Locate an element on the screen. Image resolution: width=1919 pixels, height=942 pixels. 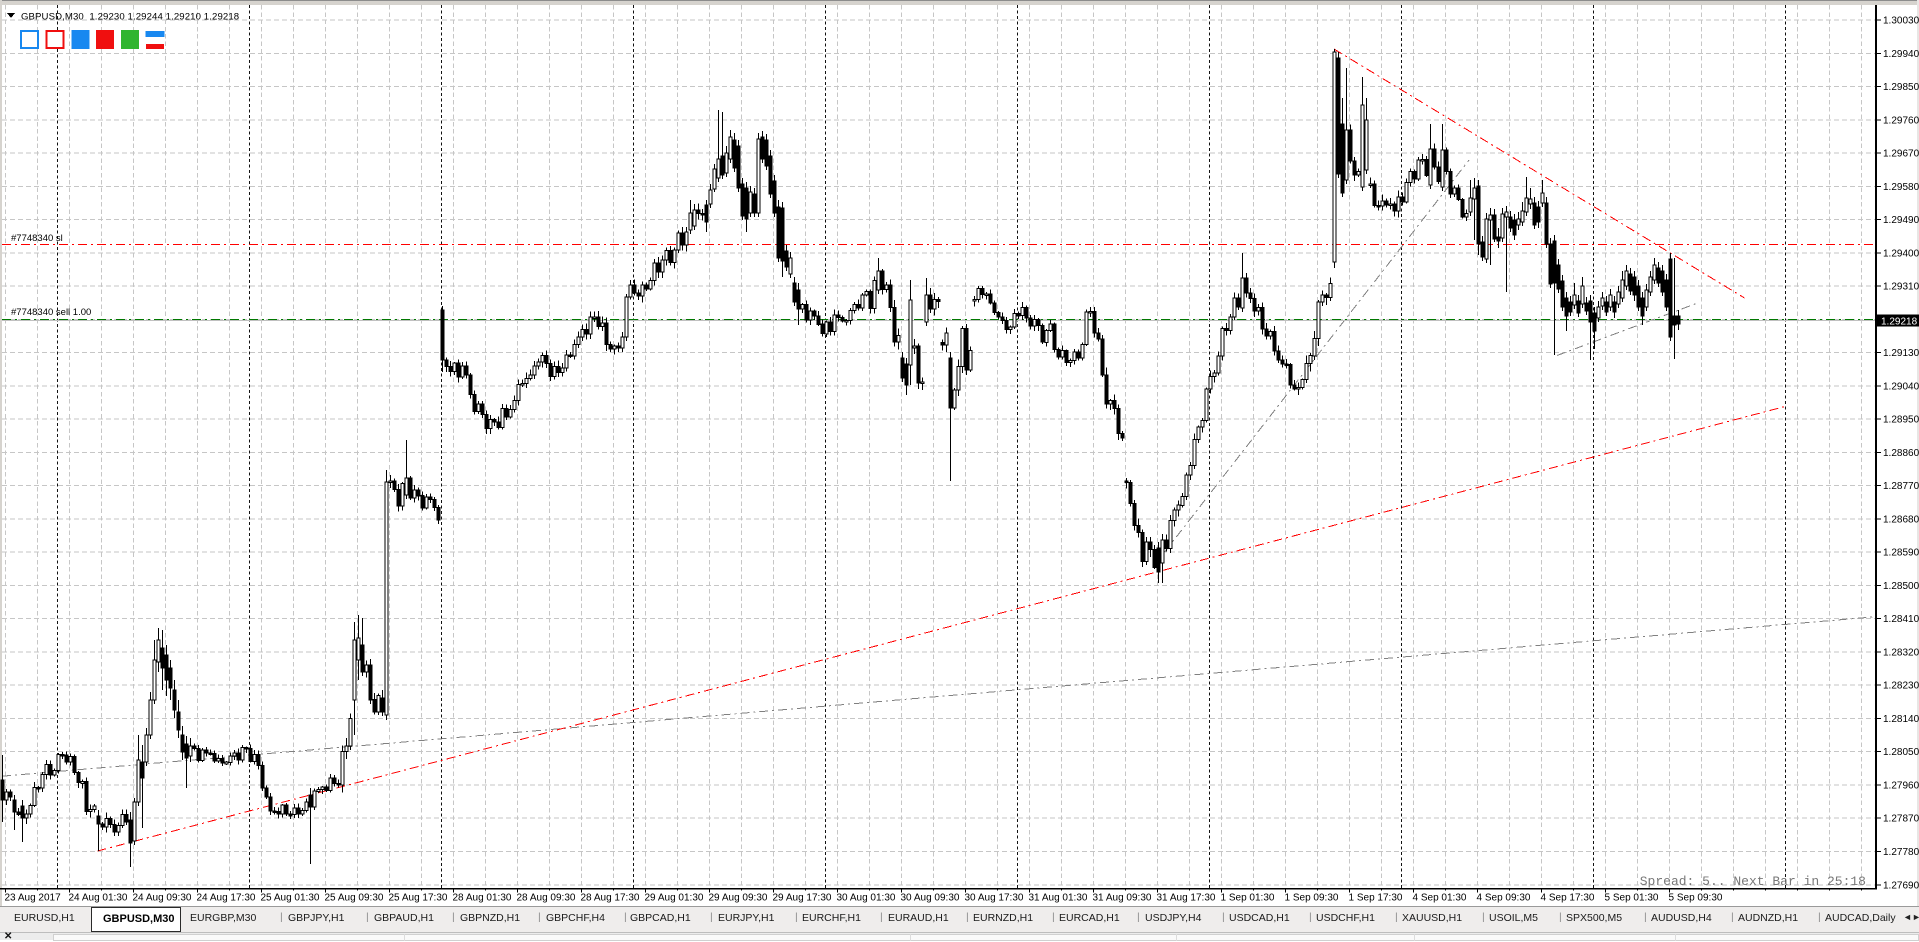
svg-text: 1.27780 is located at coordinates (1901, 852).